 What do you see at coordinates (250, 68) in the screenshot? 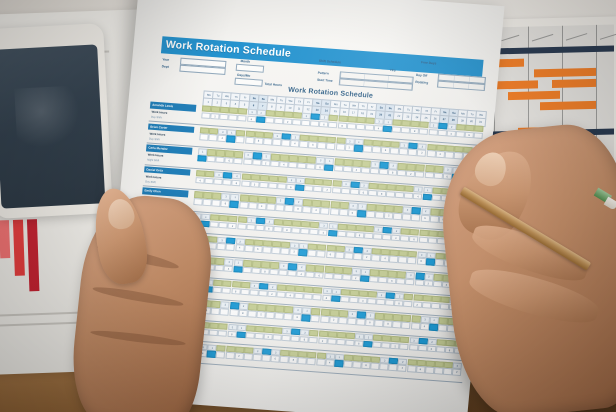
I see `field-input-month` at bounding box center [250, 68].